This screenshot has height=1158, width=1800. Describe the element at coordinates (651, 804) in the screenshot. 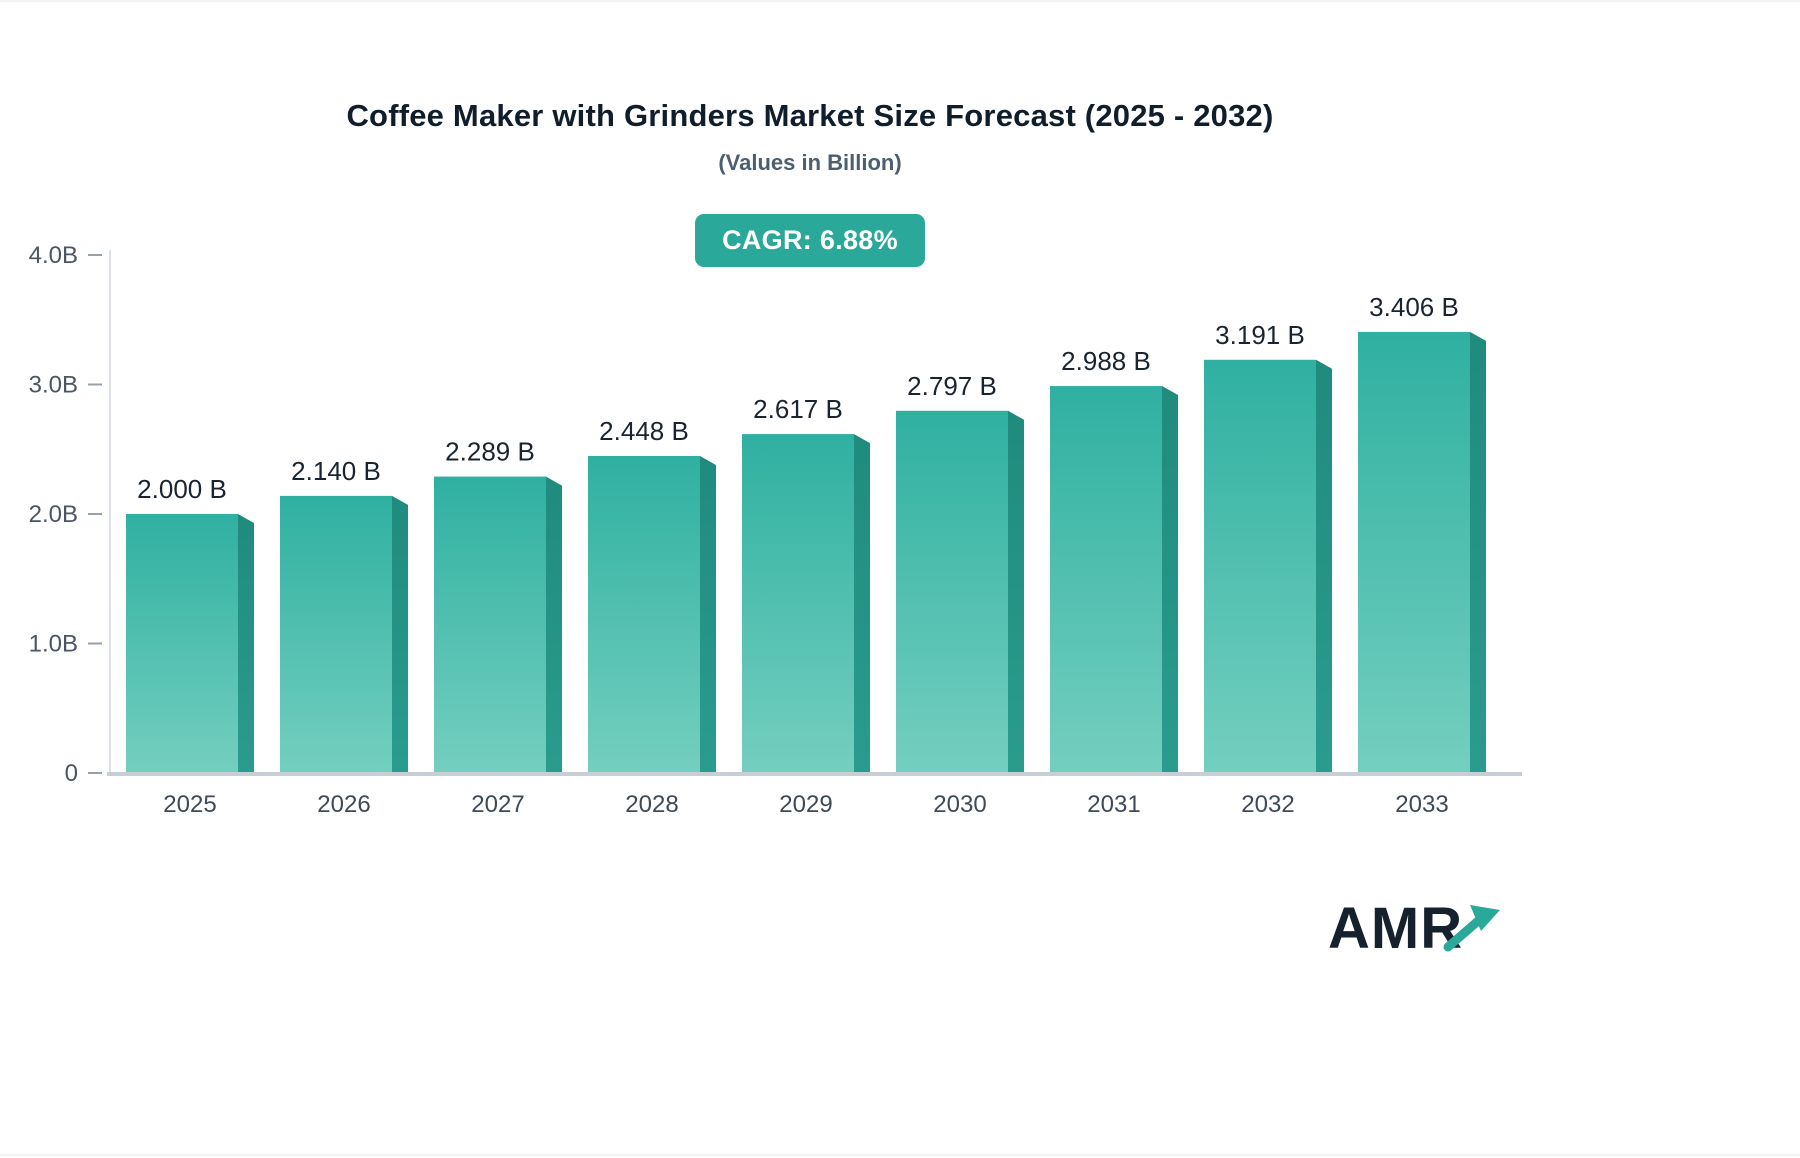

I see `x-tick-label: 2028` at that location.